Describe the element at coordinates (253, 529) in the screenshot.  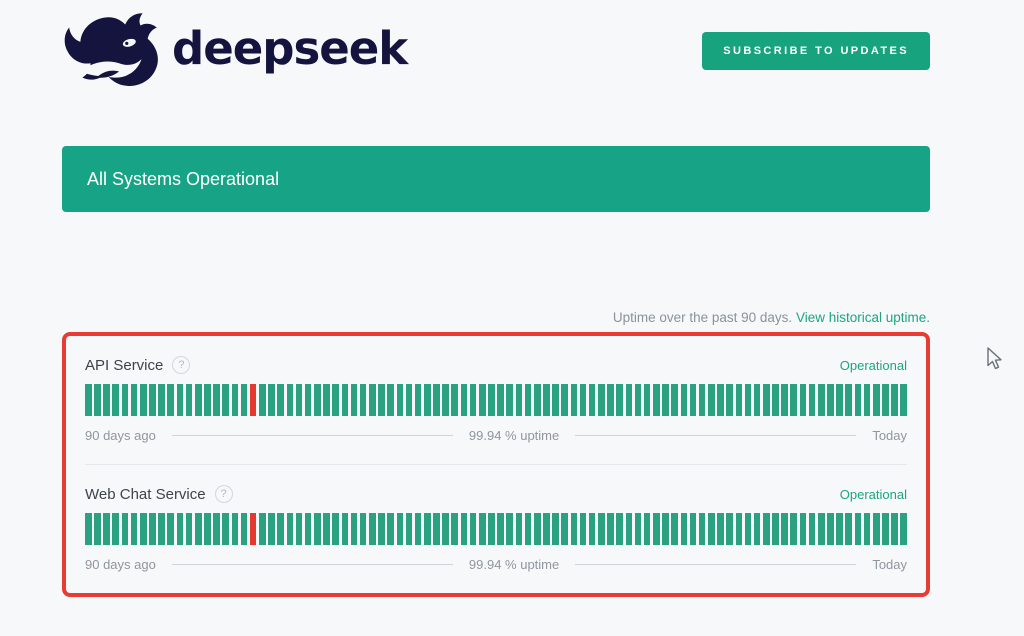
I see `uptime-bar-incident` at that location.